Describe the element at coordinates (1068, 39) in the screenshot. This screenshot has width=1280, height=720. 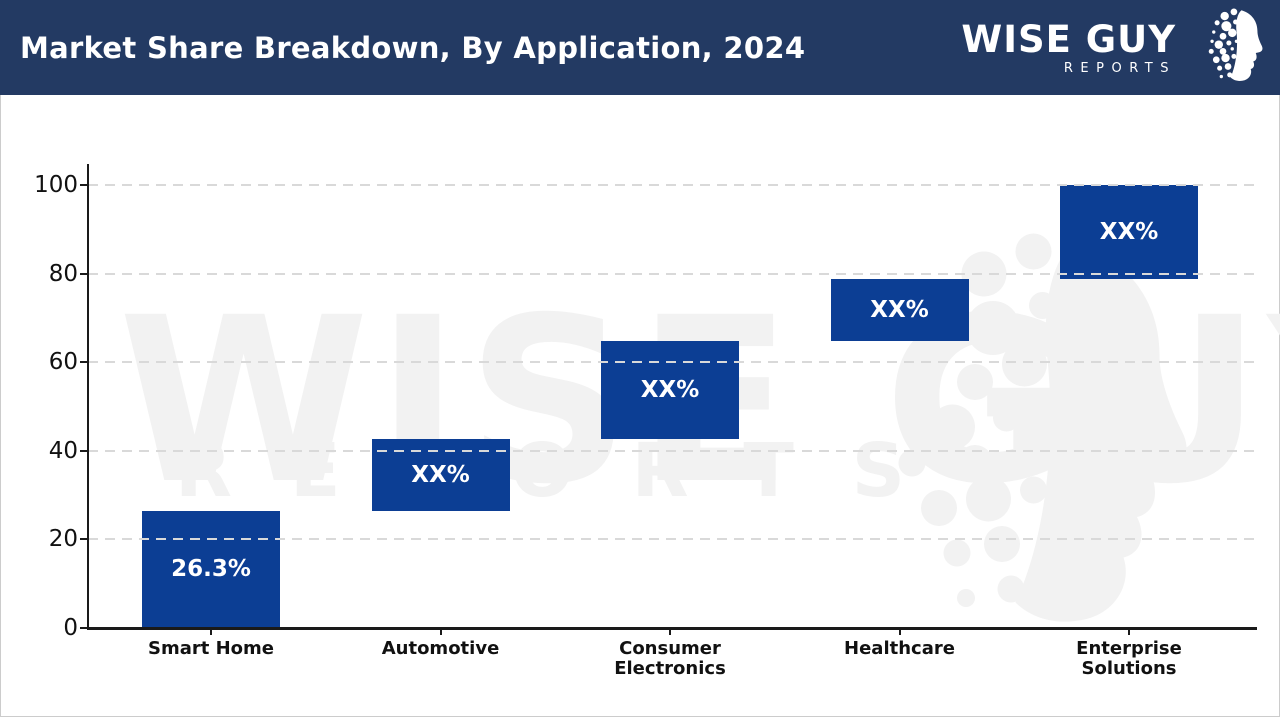
I see `brand-name: WISE GUY` at that location.